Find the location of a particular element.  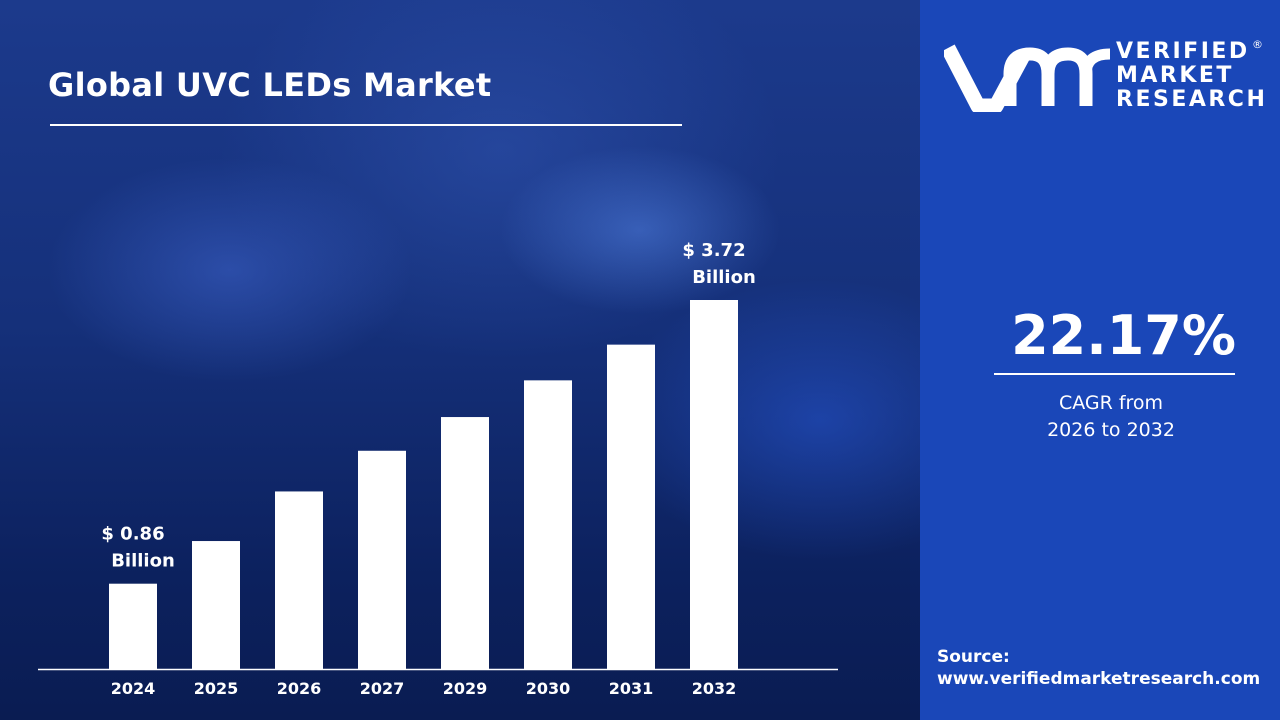

x-tick-label: 2025 is located at coordinates (216, 688).